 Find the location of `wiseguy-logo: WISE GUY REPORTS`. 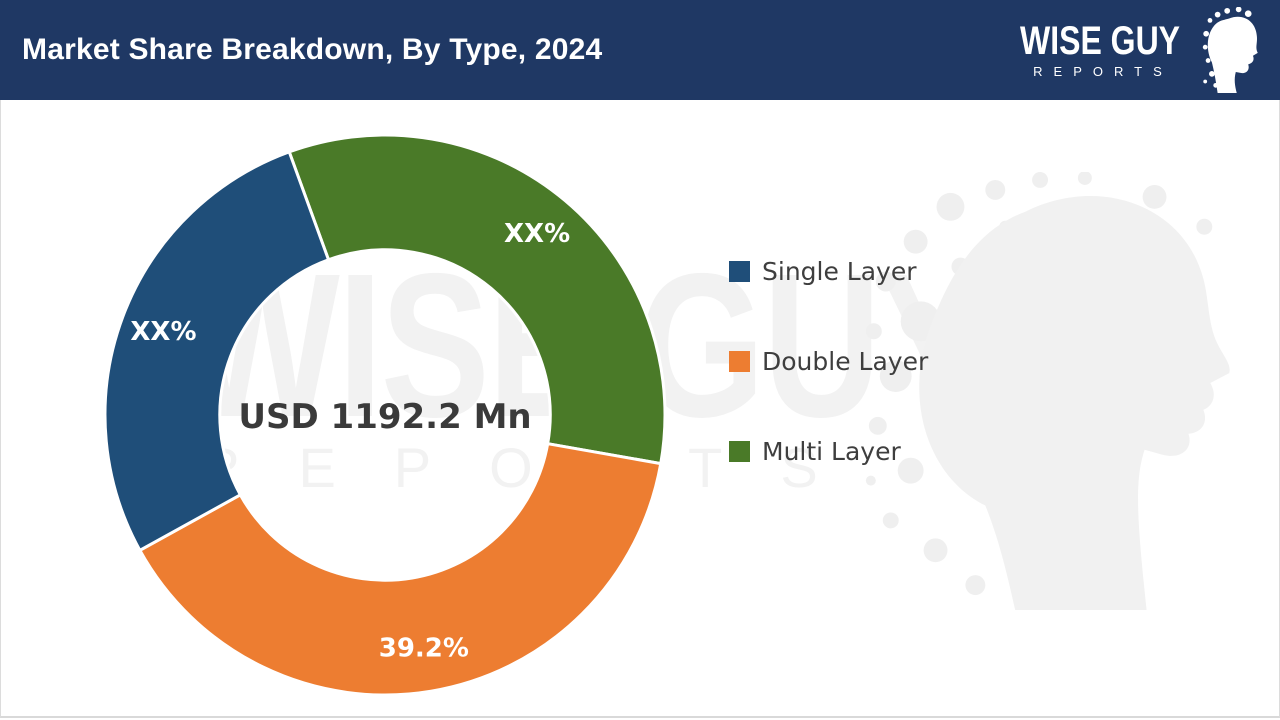

wiseguy-logo: WISE GUY REPORTS is located at coordinates (1130, 50).